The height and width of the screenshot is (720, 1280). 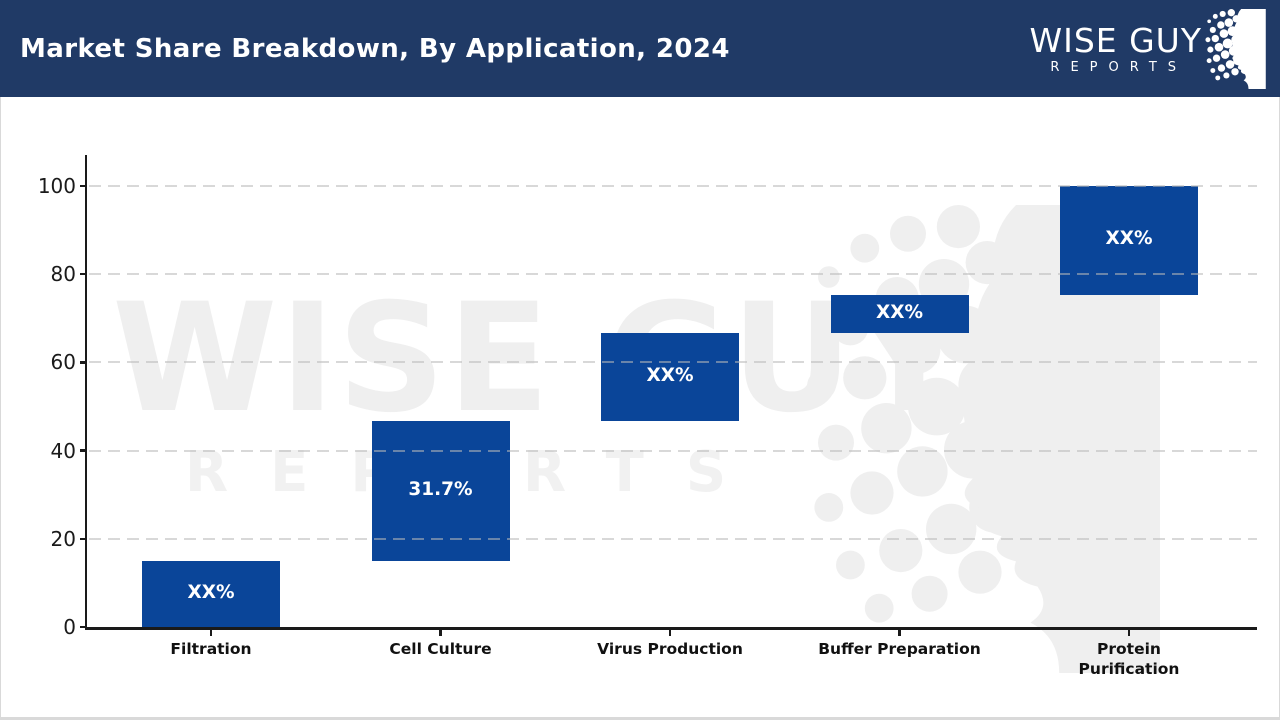 What do you see at coordinates (1119, 67) in the screenshot?
I see `logo-subtext: REPORTS` at bounding box center [1119, 67].